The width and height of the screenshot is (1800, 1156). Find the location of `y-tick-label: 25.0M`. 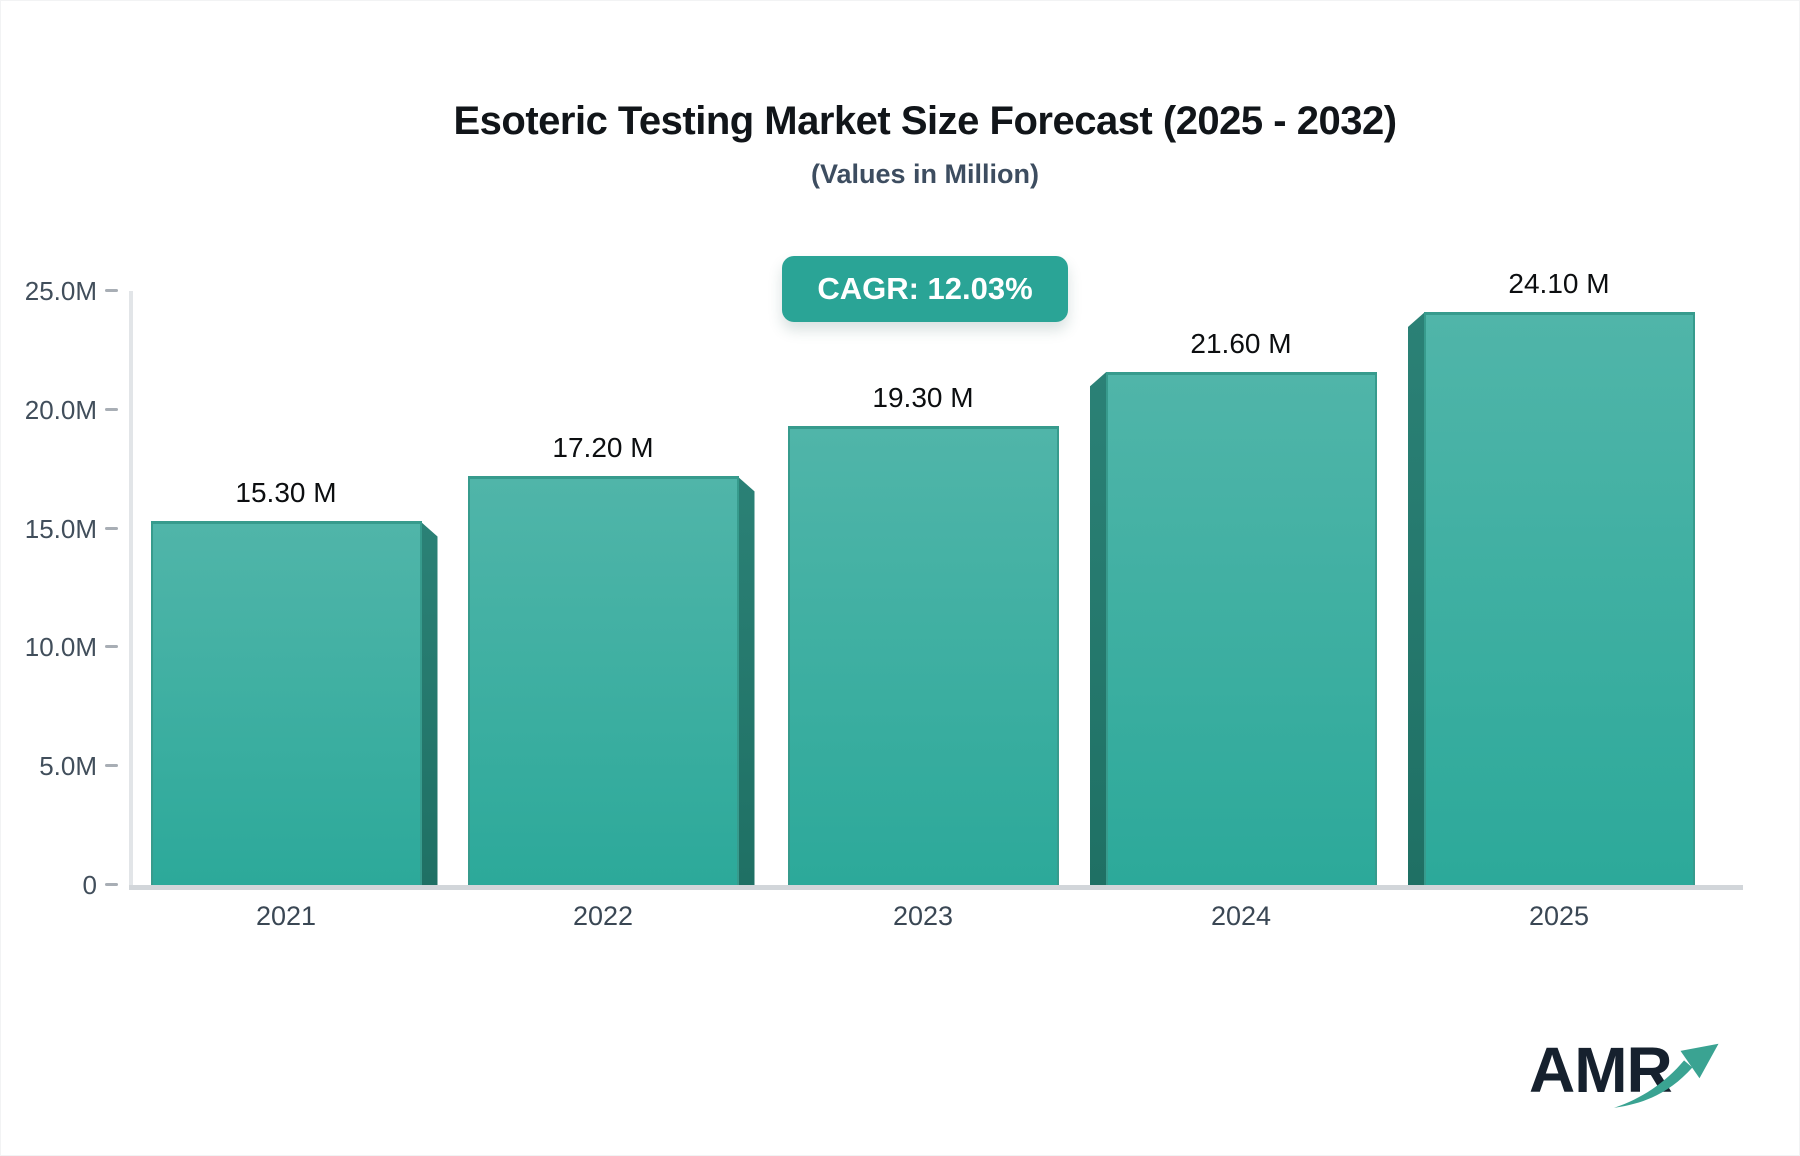

y-tick-label: 25.0M is located at coordinates (60, 291).